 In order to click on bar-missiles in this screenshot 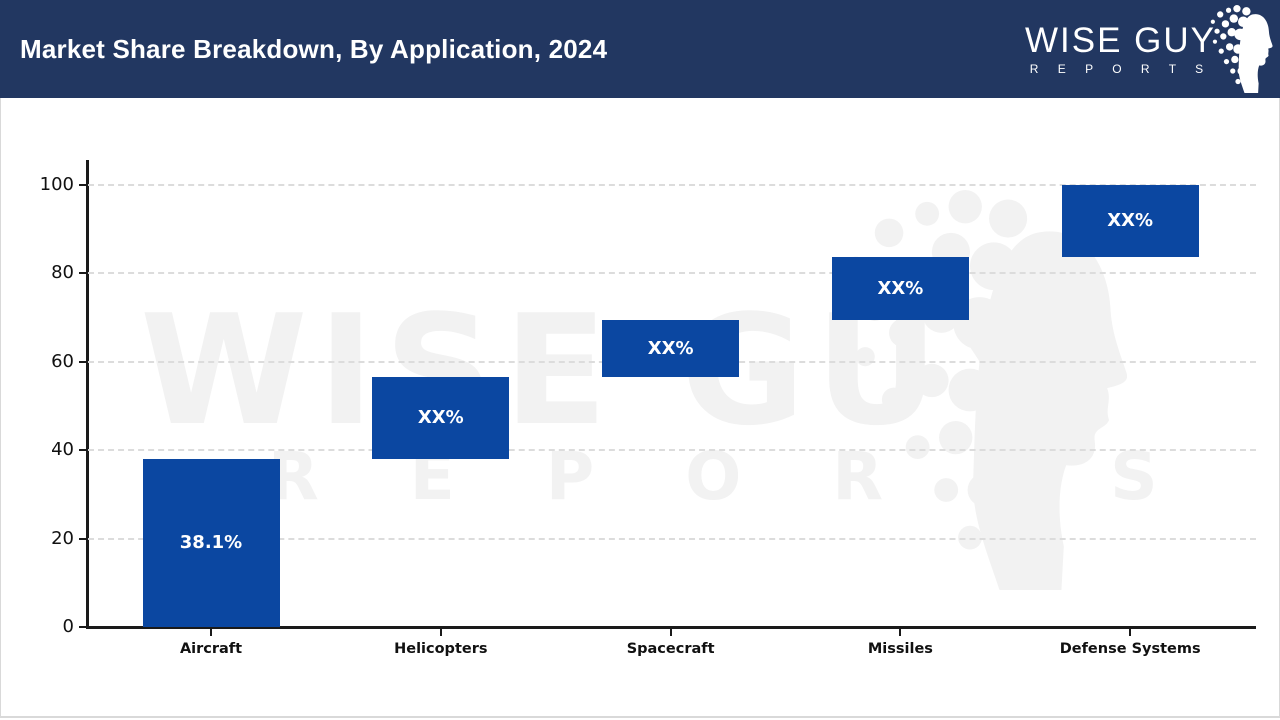, I will do `click(900, 288)`.